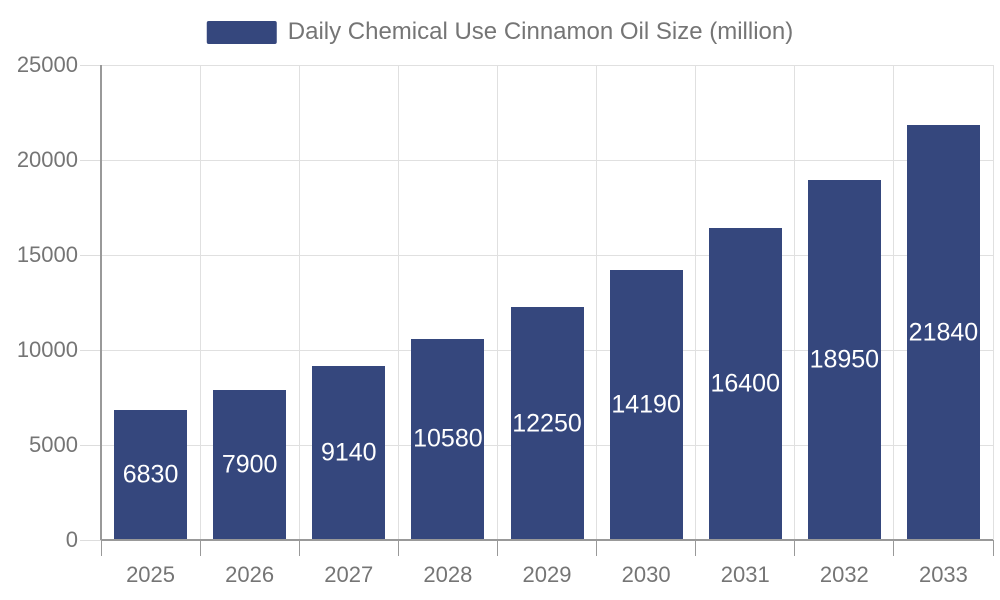 This screenshot has height=600, width=1000. What do you see at coordinates (151, 574) in the screenshot?
I see `x-axis-label: 2025` at bounding box center [151, 574].